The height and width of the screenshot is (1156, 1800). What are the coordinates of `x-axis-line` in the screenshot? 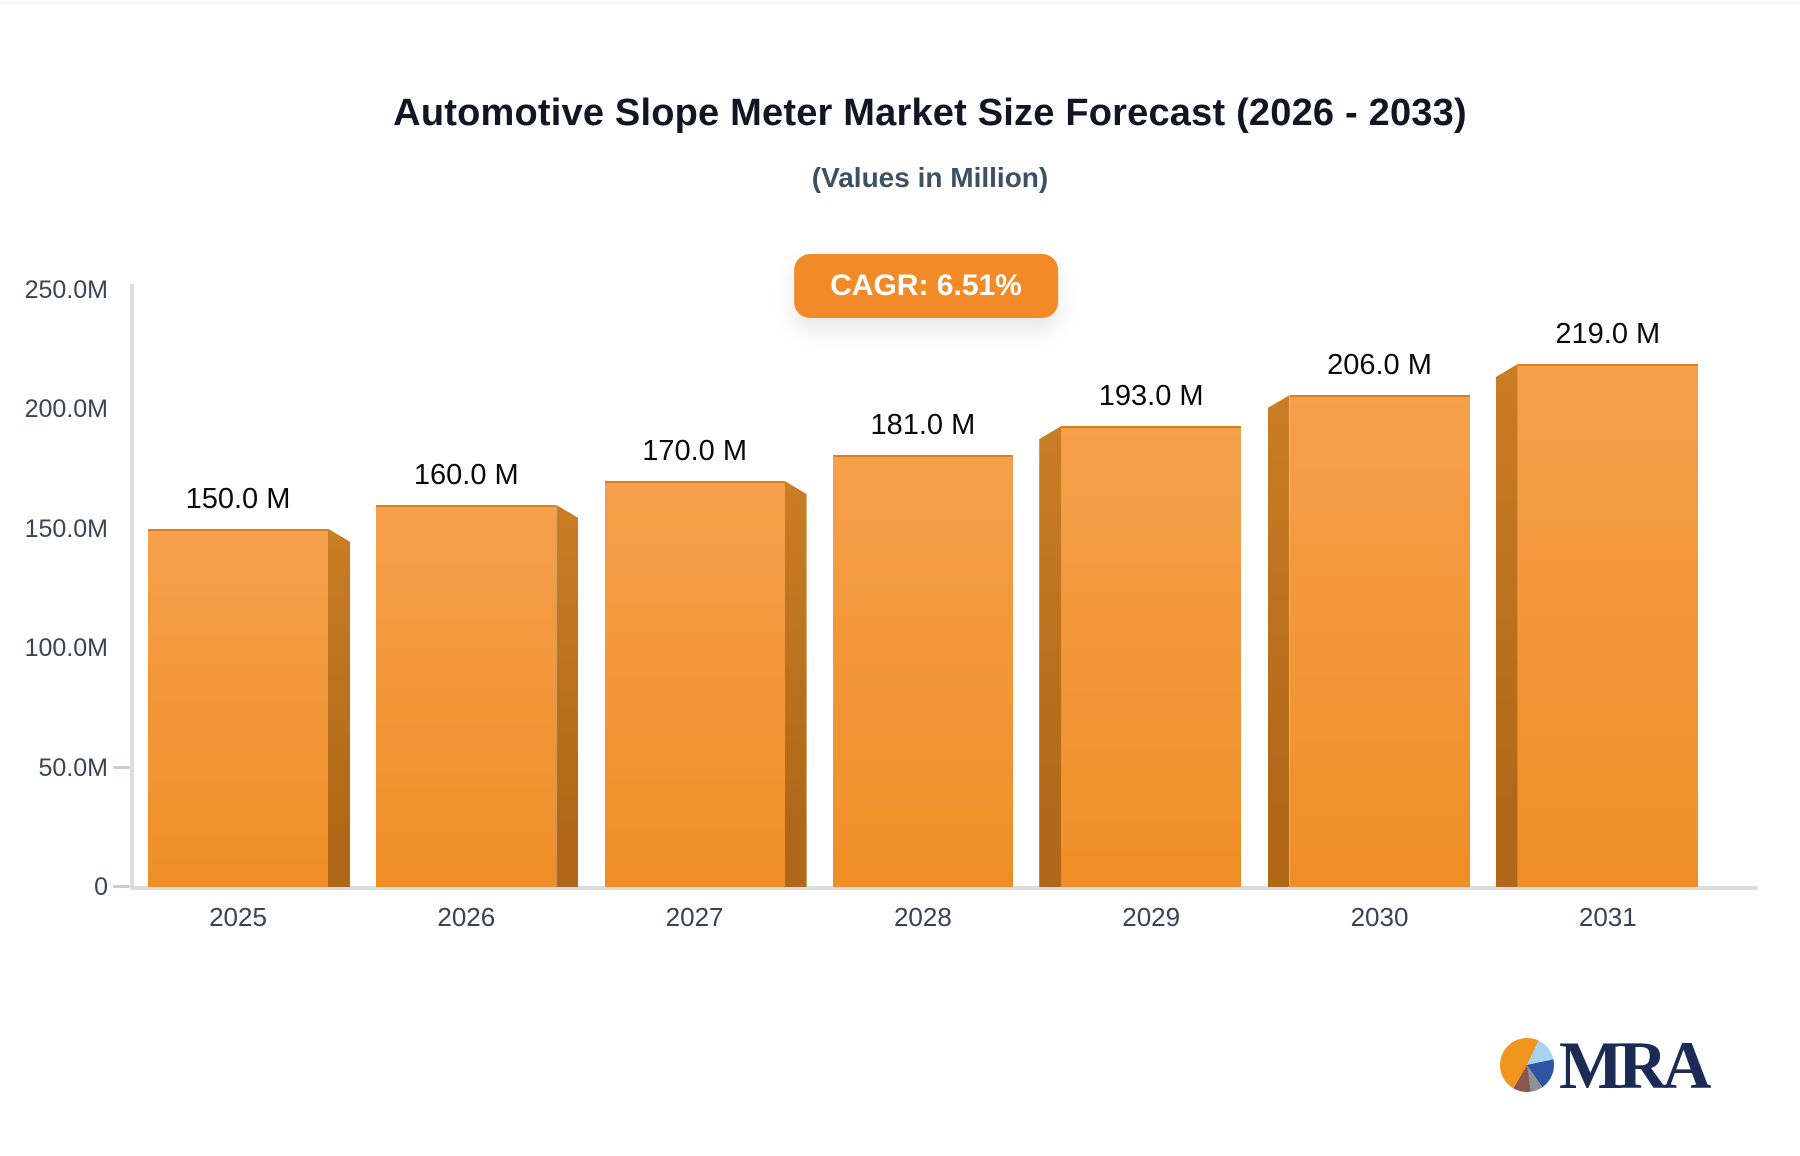 It's located at (944, 888).